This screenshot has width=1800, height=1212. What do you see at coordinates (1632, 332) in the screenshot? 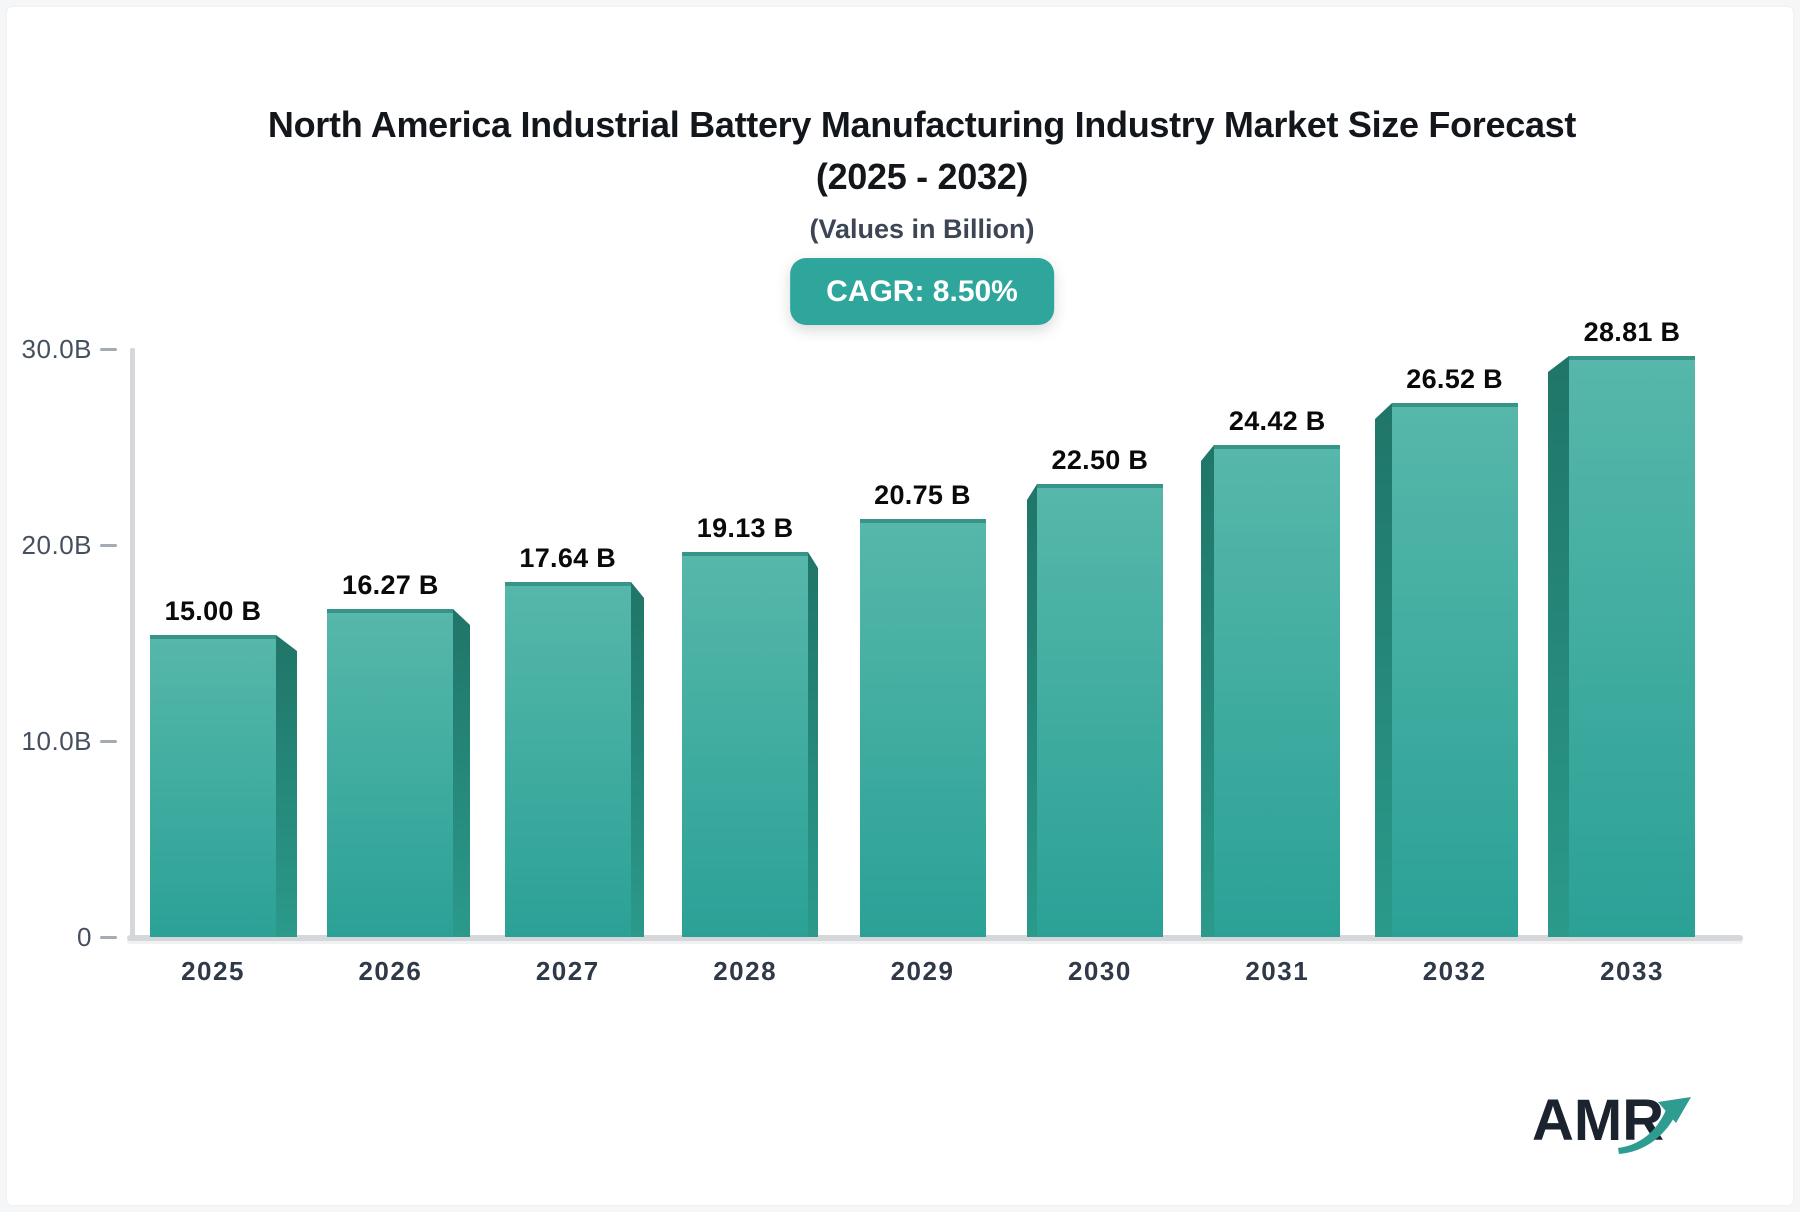
I see `bar-value-label: 28.81 B` at bounding box center [1632, 332].